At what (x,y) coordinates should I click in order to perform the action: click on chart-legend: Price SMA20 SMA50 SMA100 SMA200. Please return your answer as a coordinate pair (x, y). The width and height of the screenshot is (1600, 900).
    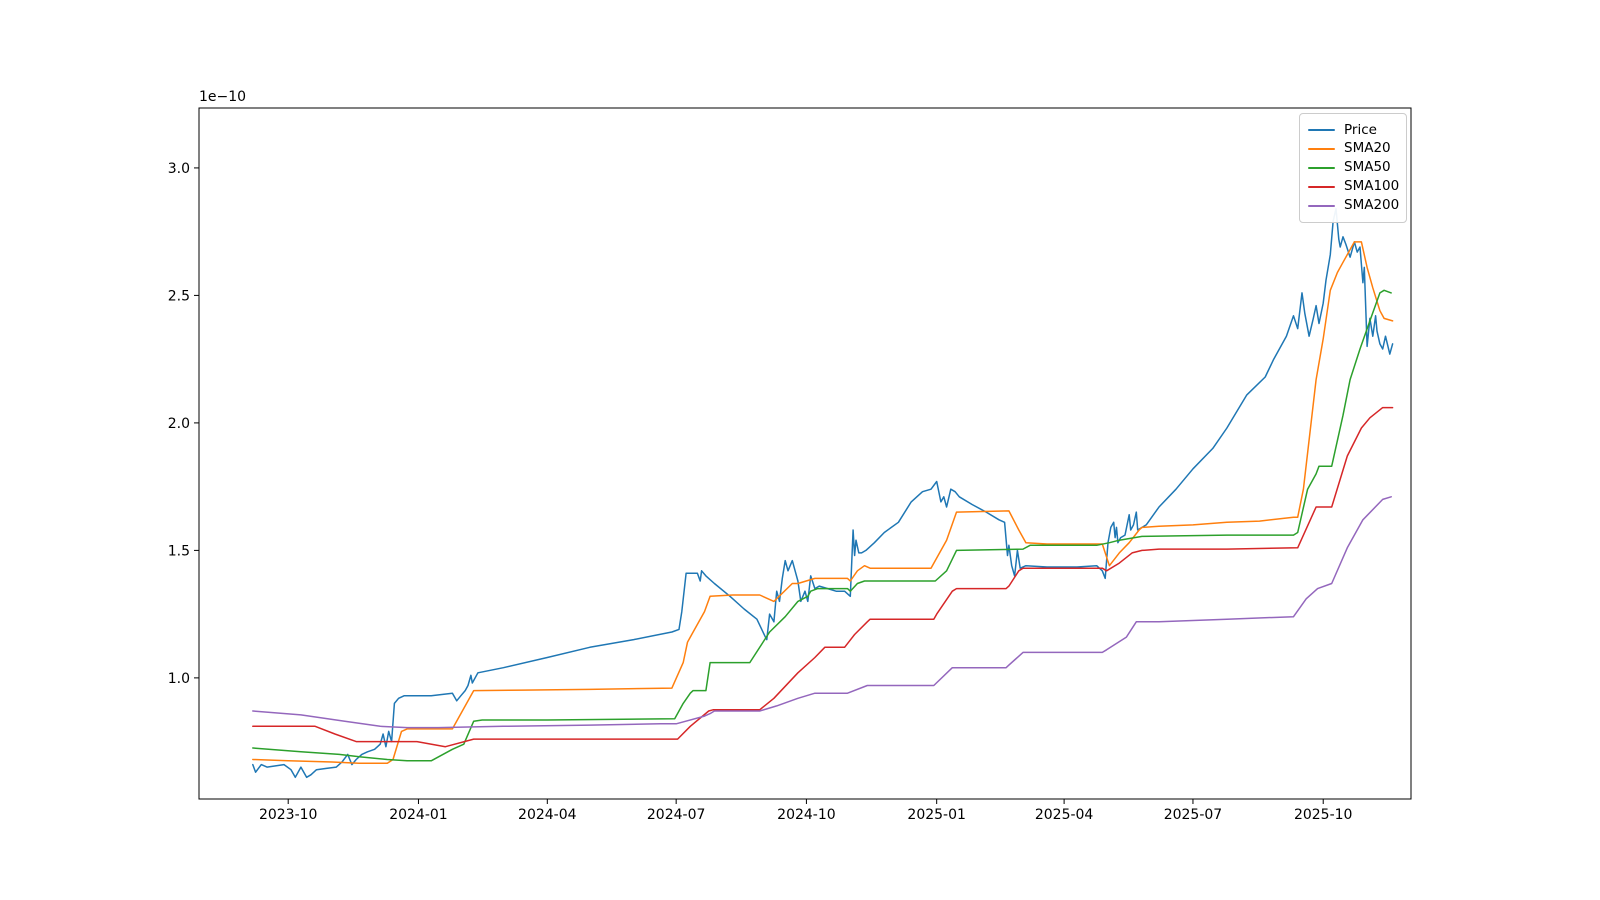
    Looking at the image, I should click on (1353, 168).